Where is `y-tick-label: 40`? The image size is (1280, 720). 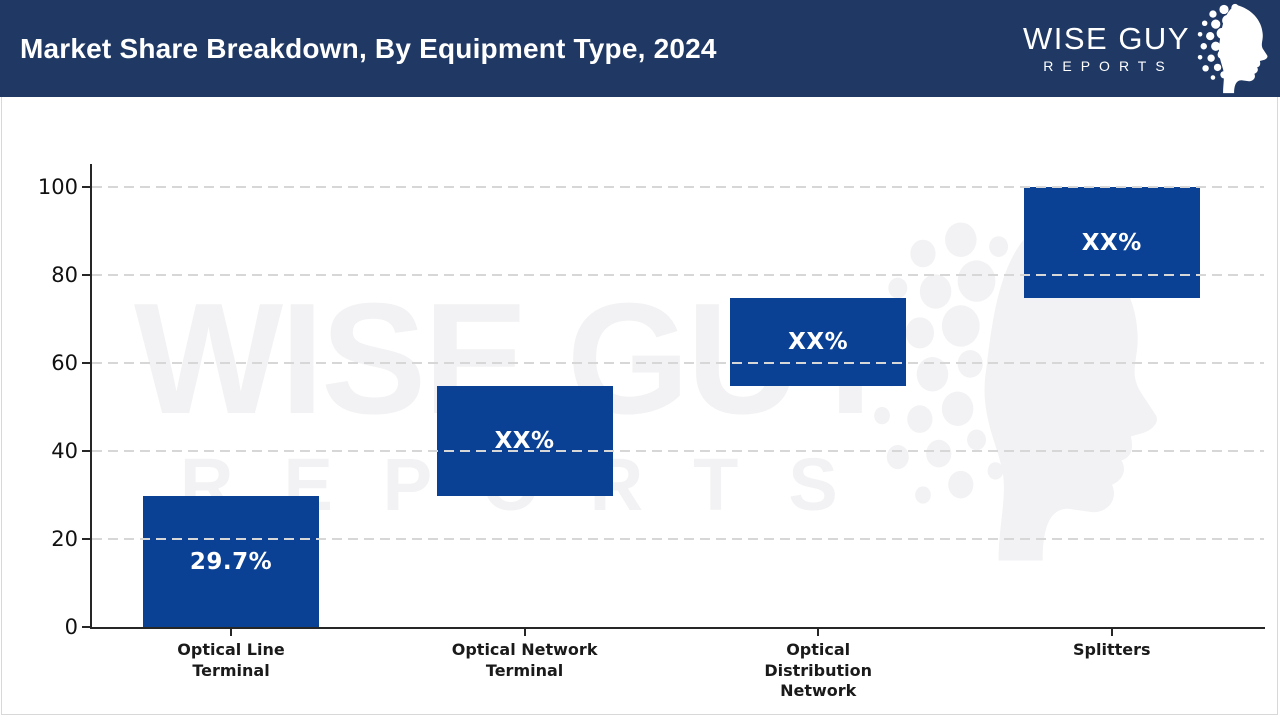
y-tick-label: 40 is located at coordinates (64, 451).